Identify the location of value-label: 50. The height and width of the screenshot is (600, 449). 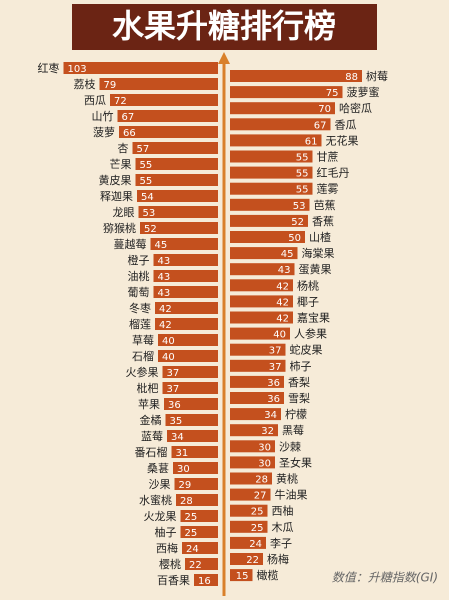
(294, 238).